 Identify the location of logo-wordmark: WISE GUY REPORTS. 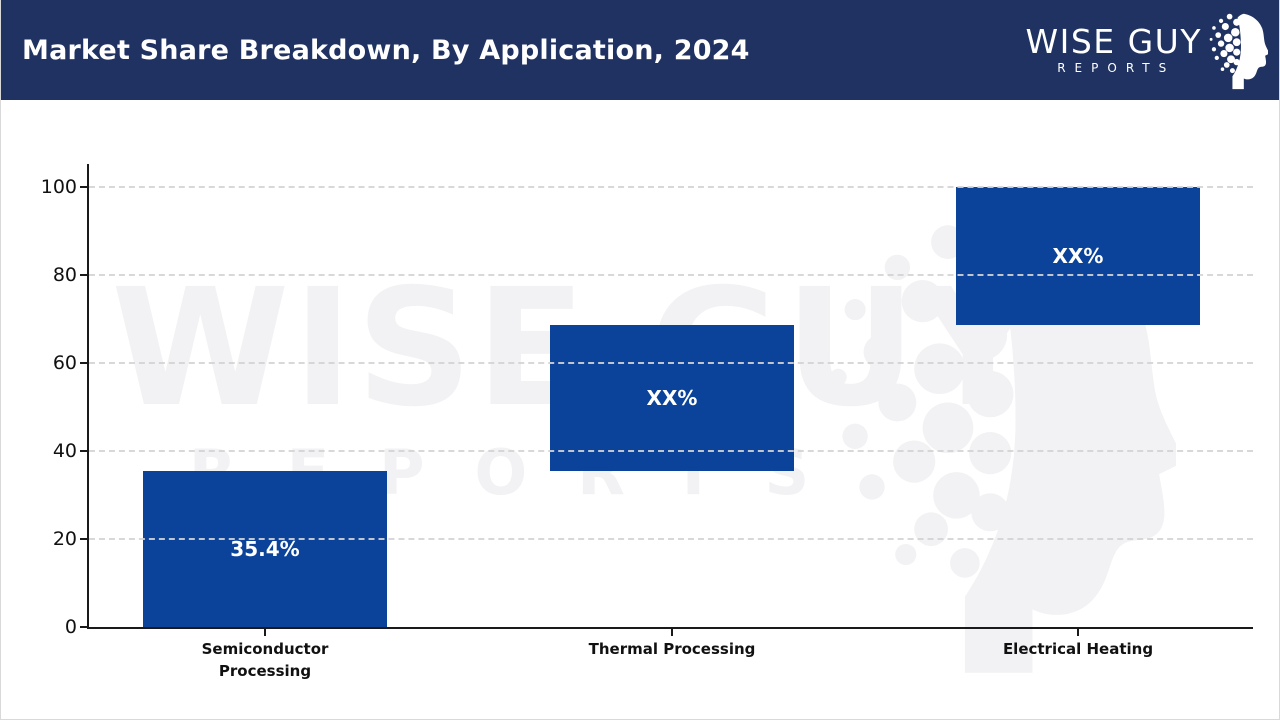
(1113, 50).